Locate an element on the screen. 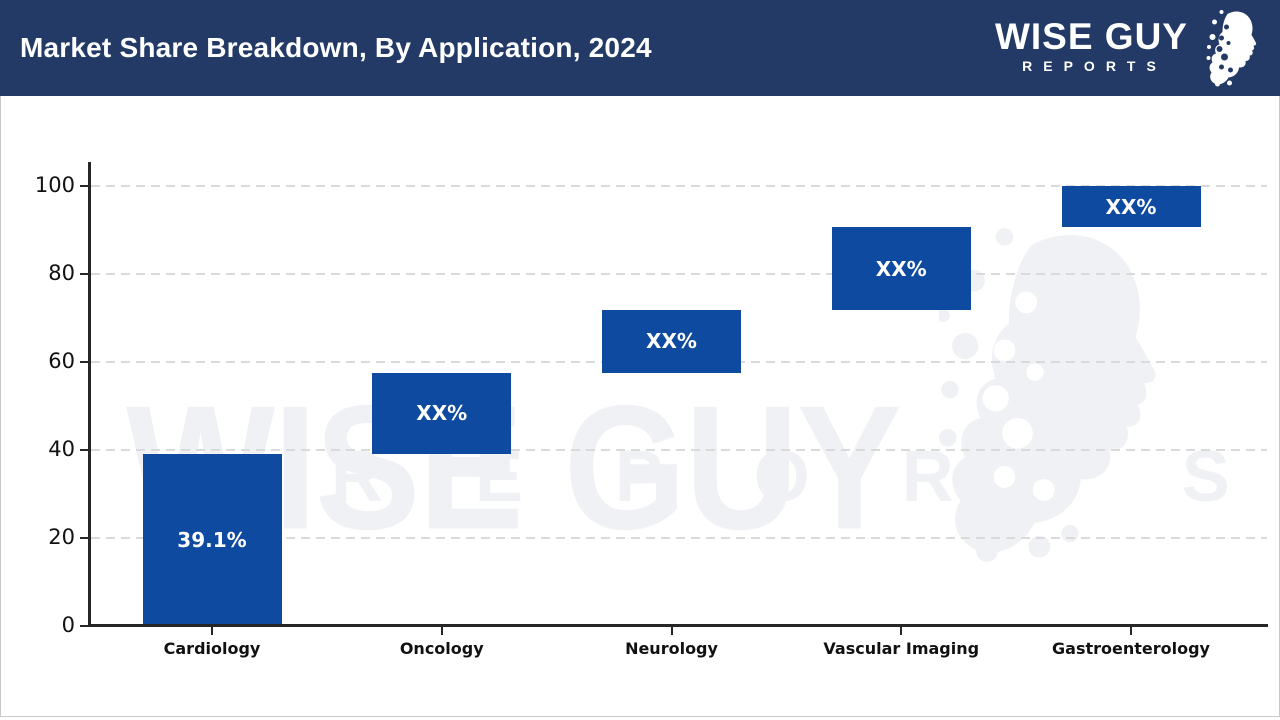  logo-subtitle: REPORTS is located at coordinates (1094, 66).